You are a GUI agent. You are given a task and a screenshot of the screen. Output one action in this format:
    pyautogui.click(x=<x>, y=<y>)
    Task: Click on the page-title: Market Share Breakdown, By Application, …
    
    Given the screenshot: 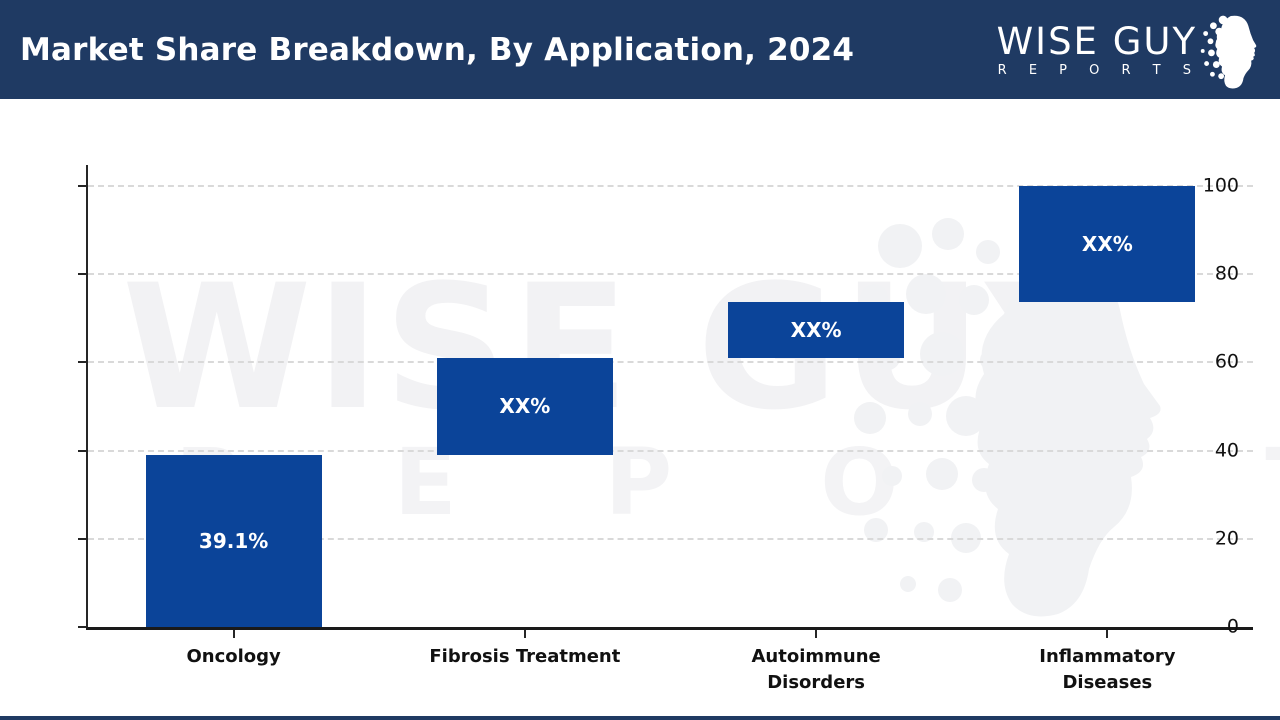 What is the action you would take?
    pyautogui.click(x=437, y=49)
    